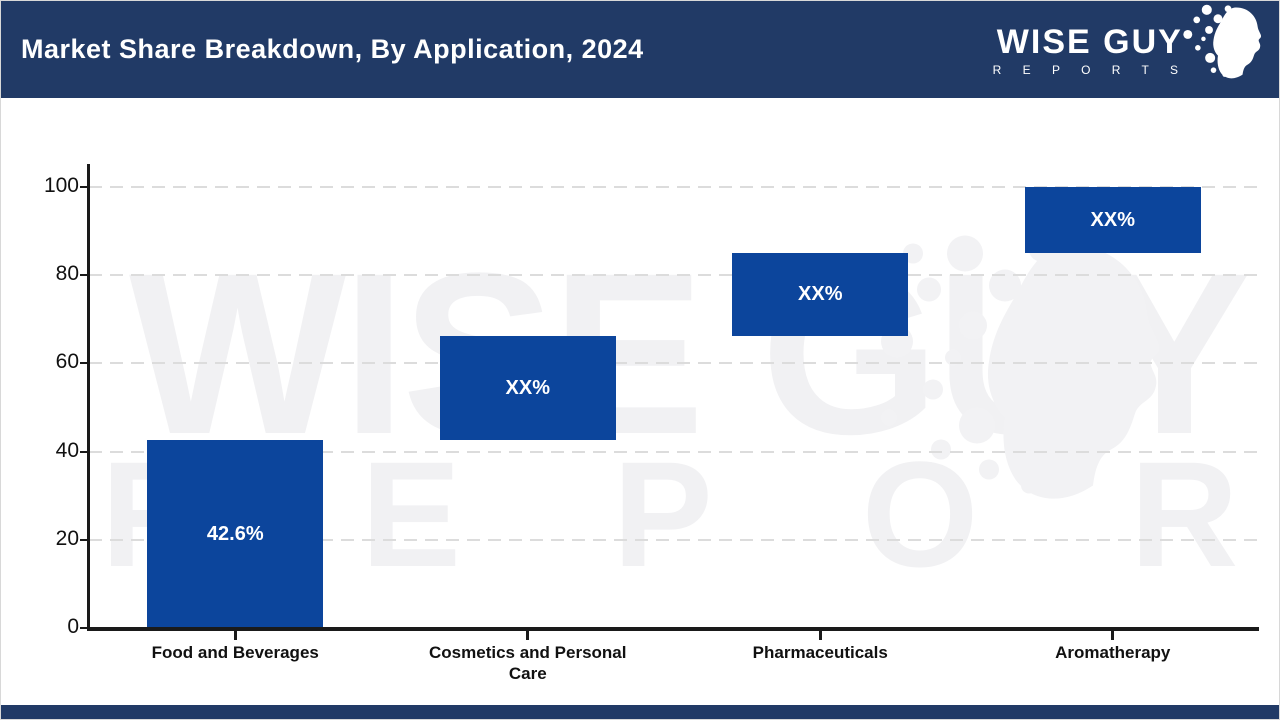  Describe the element at coordinates (1020, 367) in the screenshot. I see `watermark-face-icon` at that location.